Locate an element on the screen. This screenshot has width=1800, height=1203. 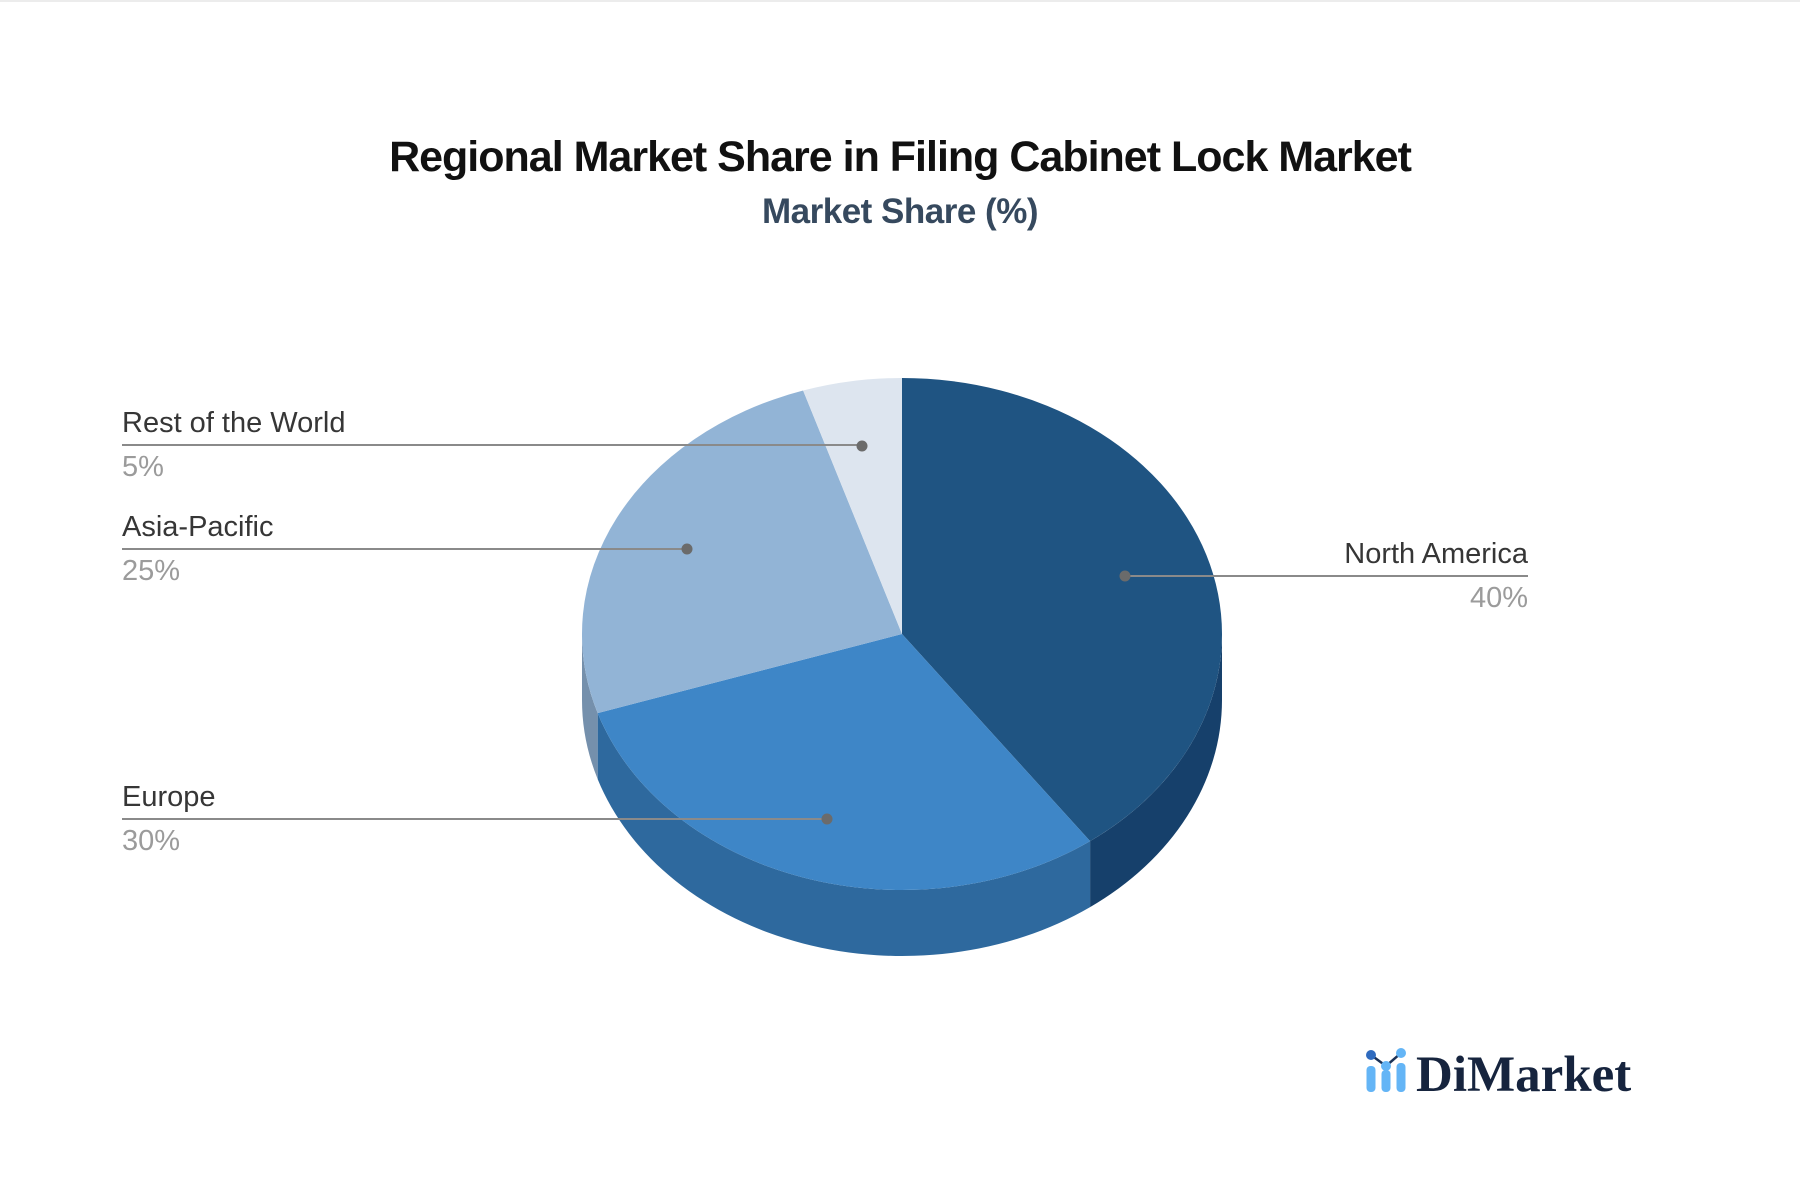
callout-value: 5% is located at coordinates (143, 467).